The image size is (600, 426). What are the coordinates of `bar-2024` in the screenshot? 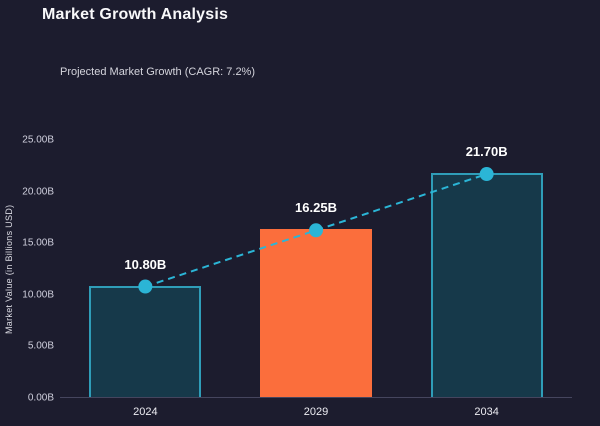 It's located at (145, 341).